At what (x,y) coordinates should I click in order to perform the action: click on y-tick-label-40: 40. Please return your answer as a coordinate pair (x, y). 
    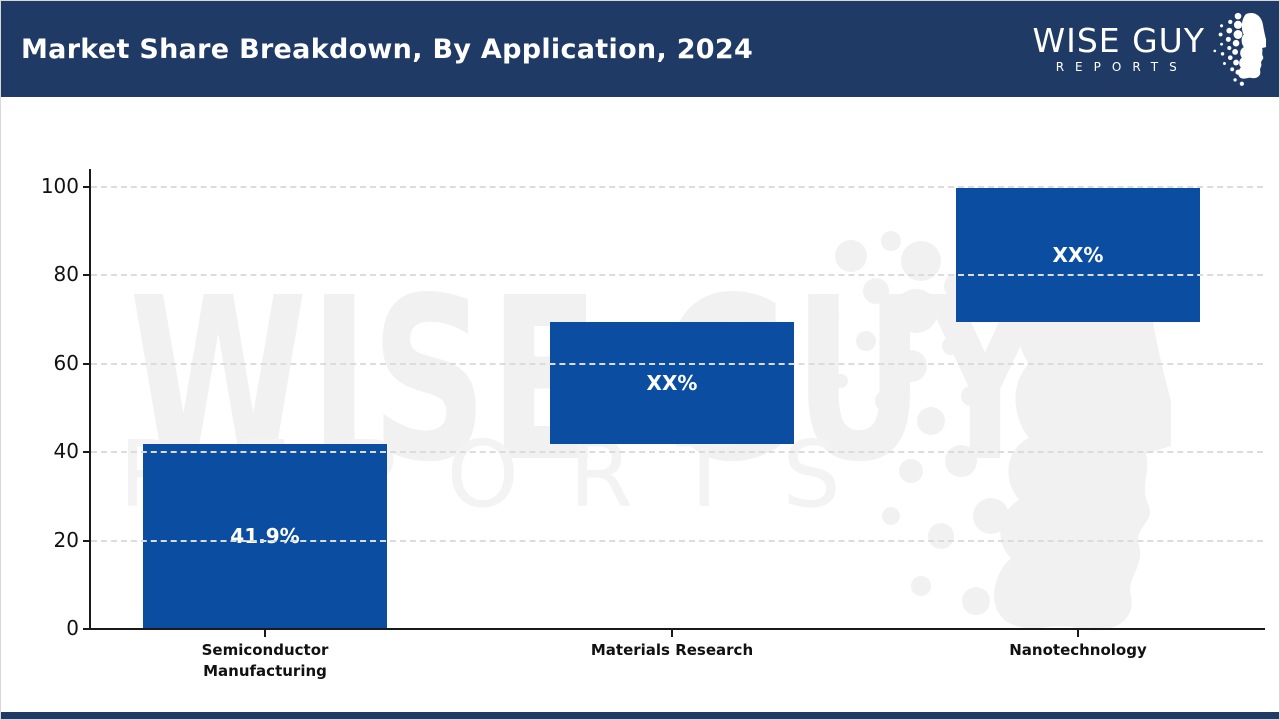
    Looking at the image, I should click on (66, 451).